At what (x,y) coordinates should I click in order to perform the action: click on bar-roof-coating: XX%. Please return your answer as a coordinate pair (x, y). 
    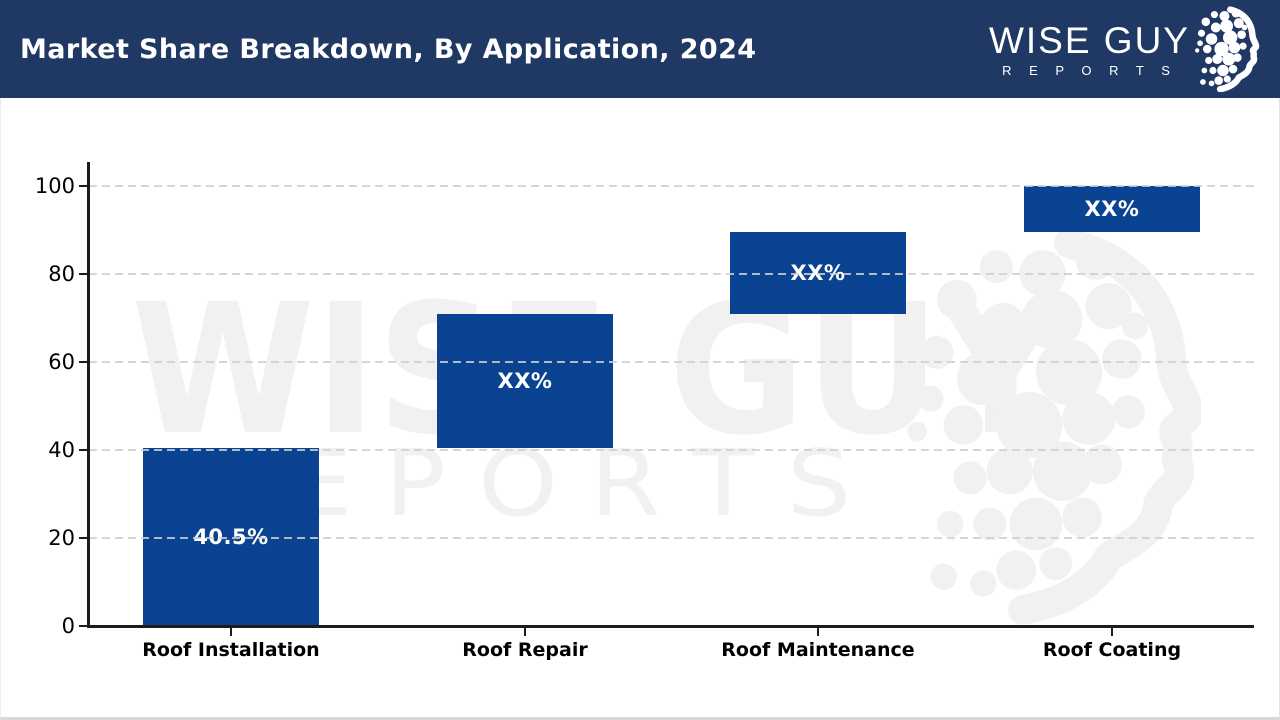
    Looking at the image, I should click on (1112, 209).